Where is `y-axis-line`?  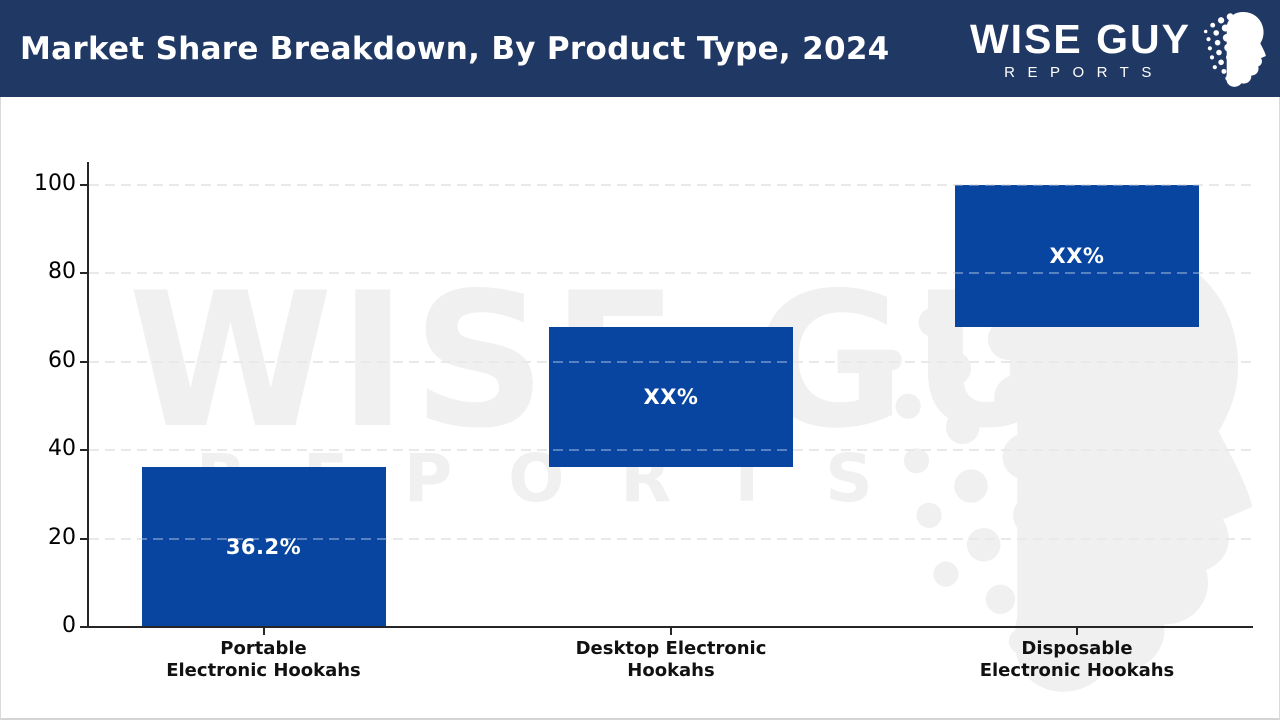 y-axis-line is located at coordinates (88, 395).